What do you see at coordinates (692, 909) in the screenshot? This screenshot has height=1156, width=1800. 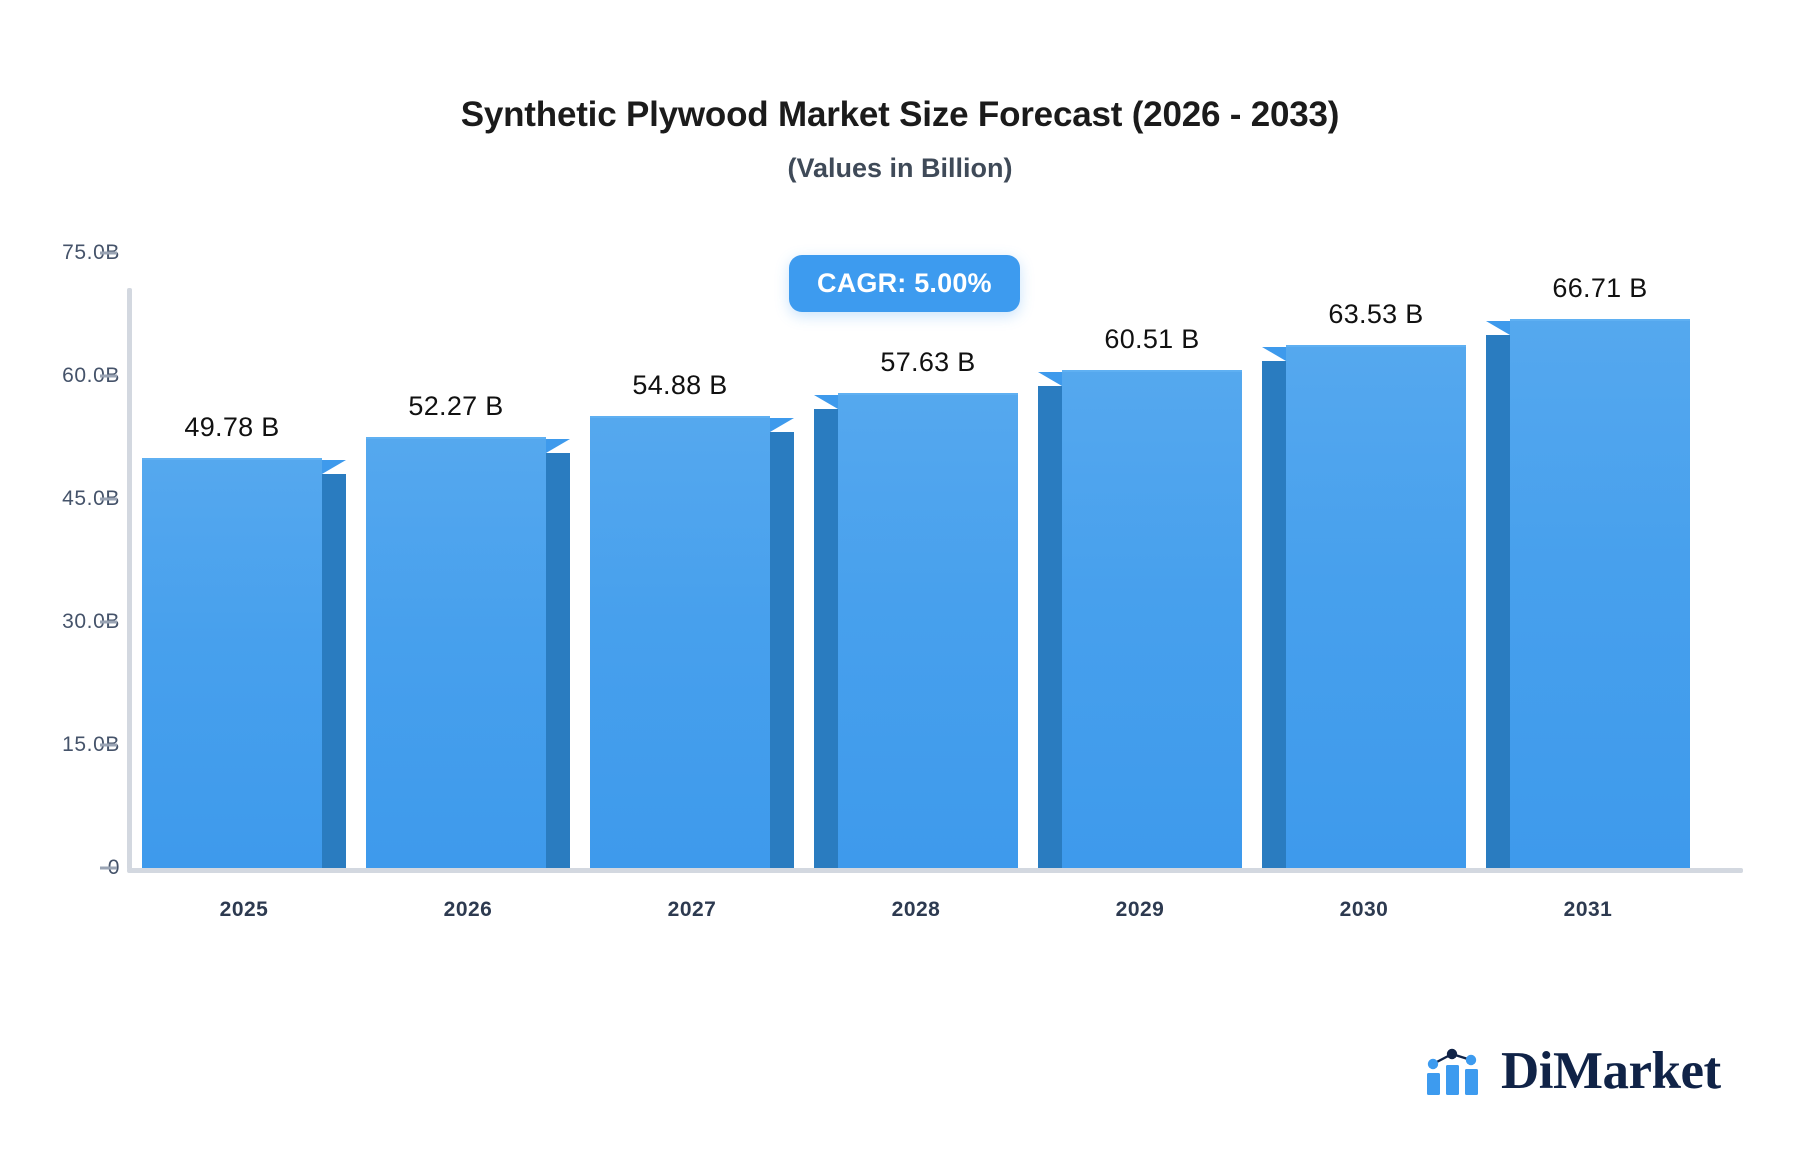 I see `x-tick-label: 2027` at bounding box center [692, 909].